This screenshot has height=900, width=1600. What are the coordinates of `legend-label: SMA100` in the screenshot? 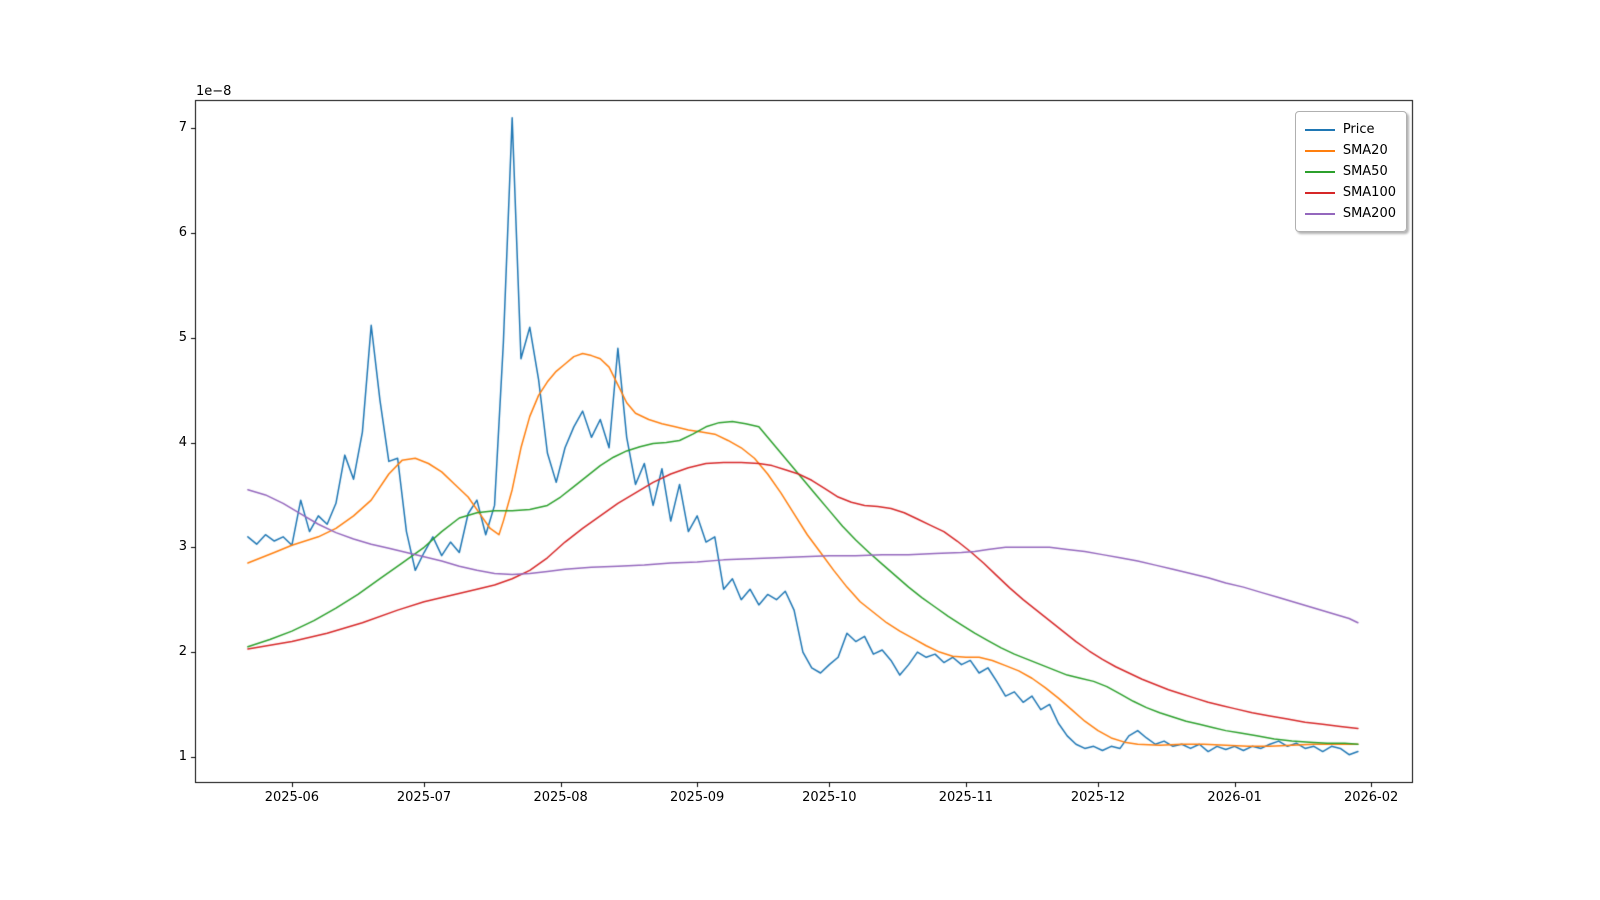 It's located at (1369, 192).